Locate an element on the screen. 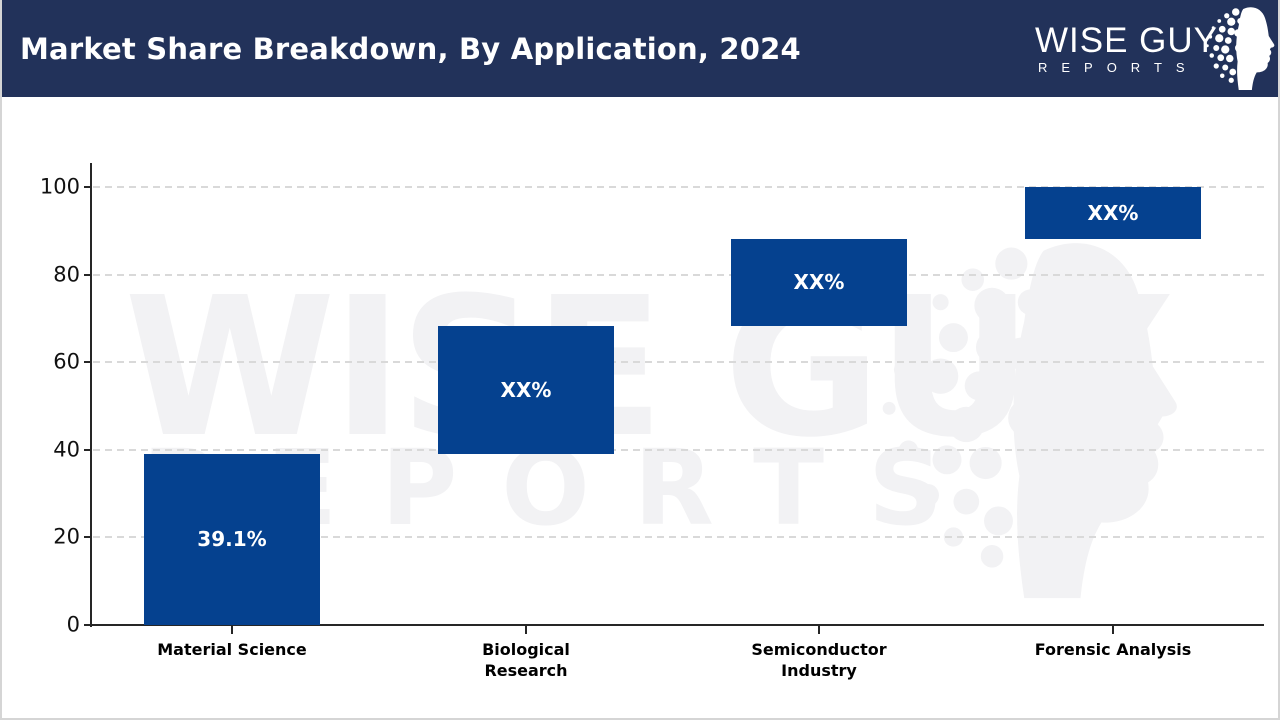 The width and height of the screenshot is (1280, 720). y-tick-label-0: 0 is located at coordinates (73, 624).